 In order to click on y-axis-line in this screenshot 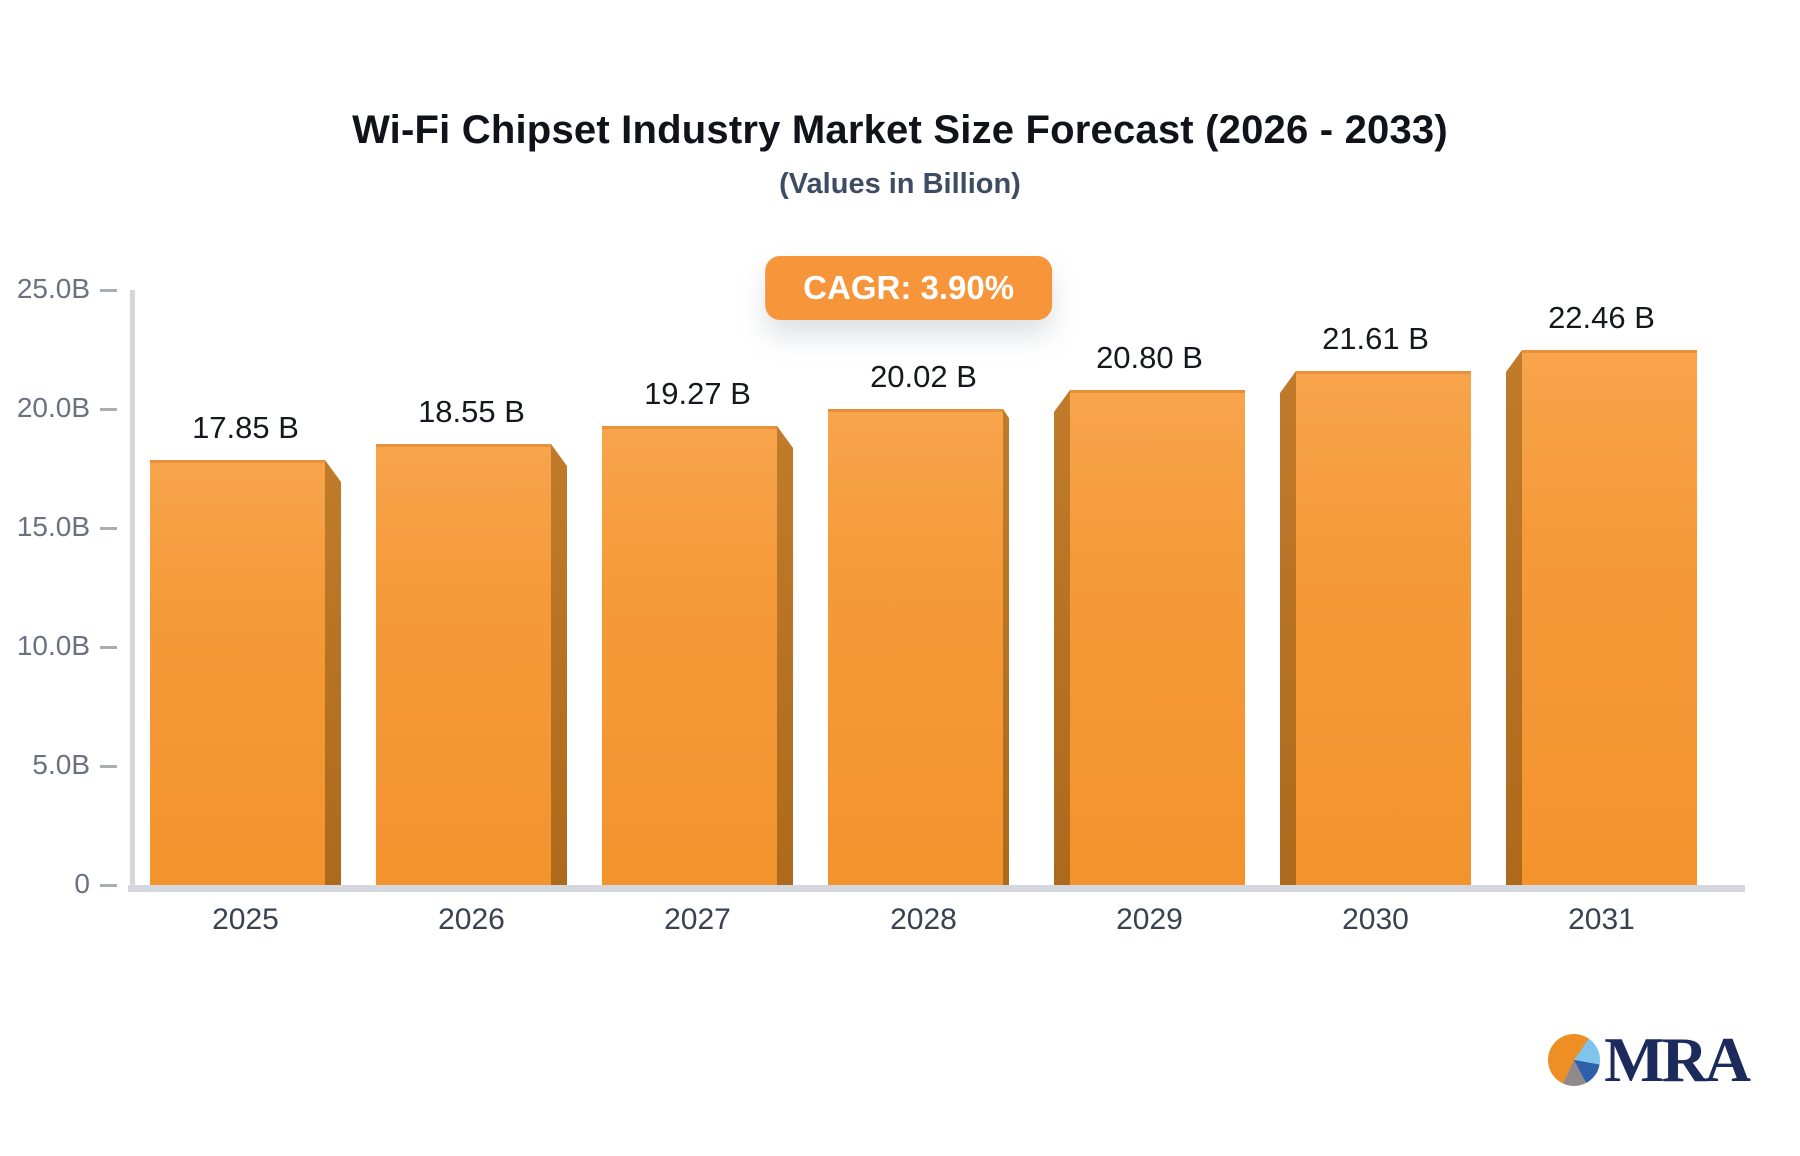, I will do `click(132, 591)`.